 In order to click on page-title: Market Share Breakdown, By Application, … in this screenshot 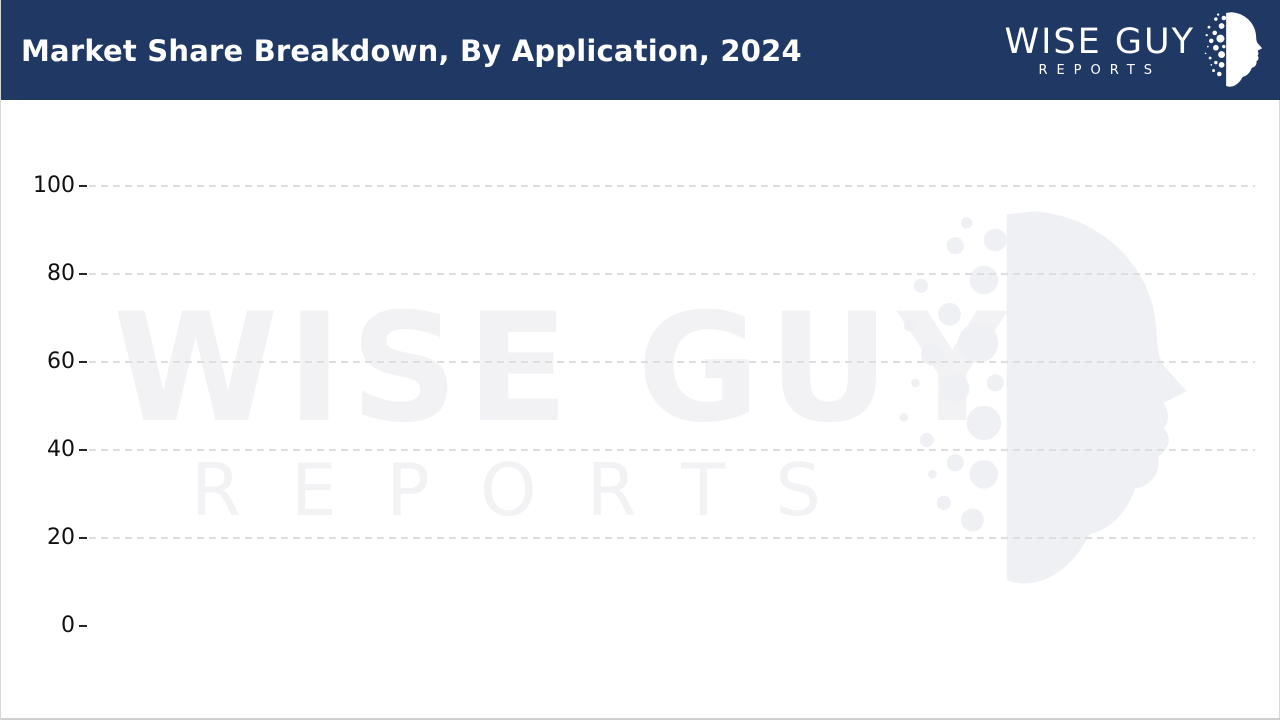, I will do `click(411, 51)`.